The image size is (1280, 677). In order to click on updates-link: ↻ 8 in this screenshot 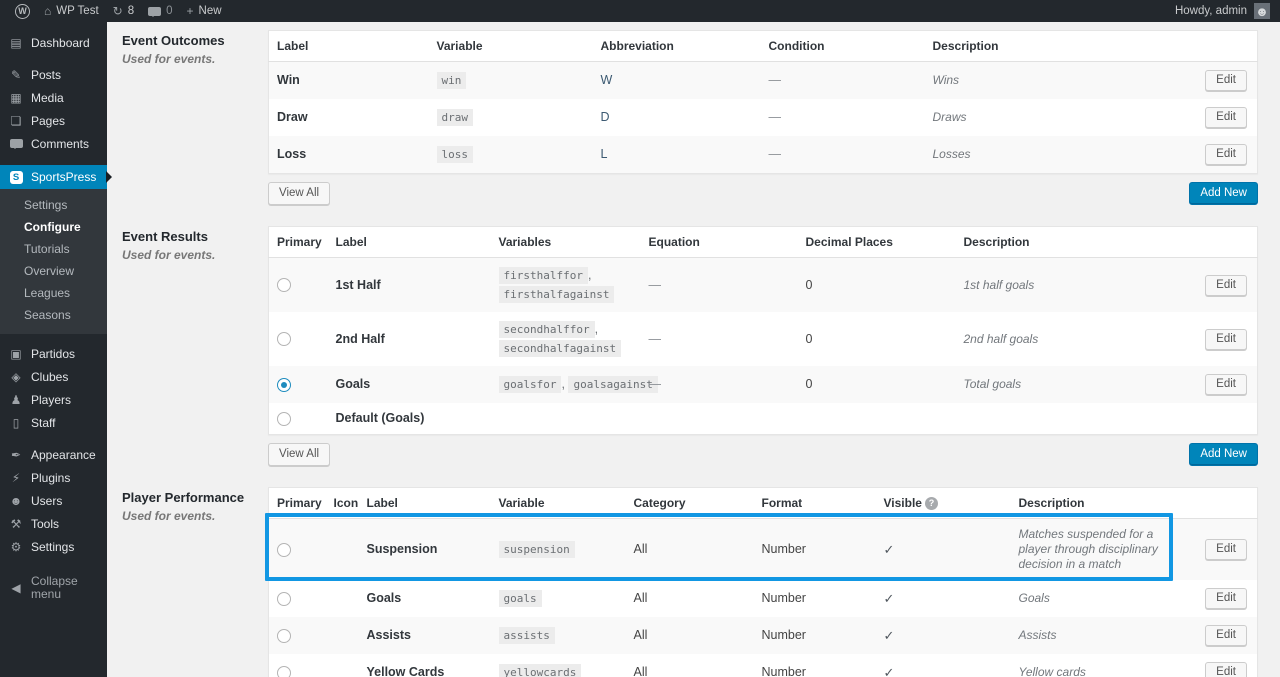, I will do `click(123, 11)`.